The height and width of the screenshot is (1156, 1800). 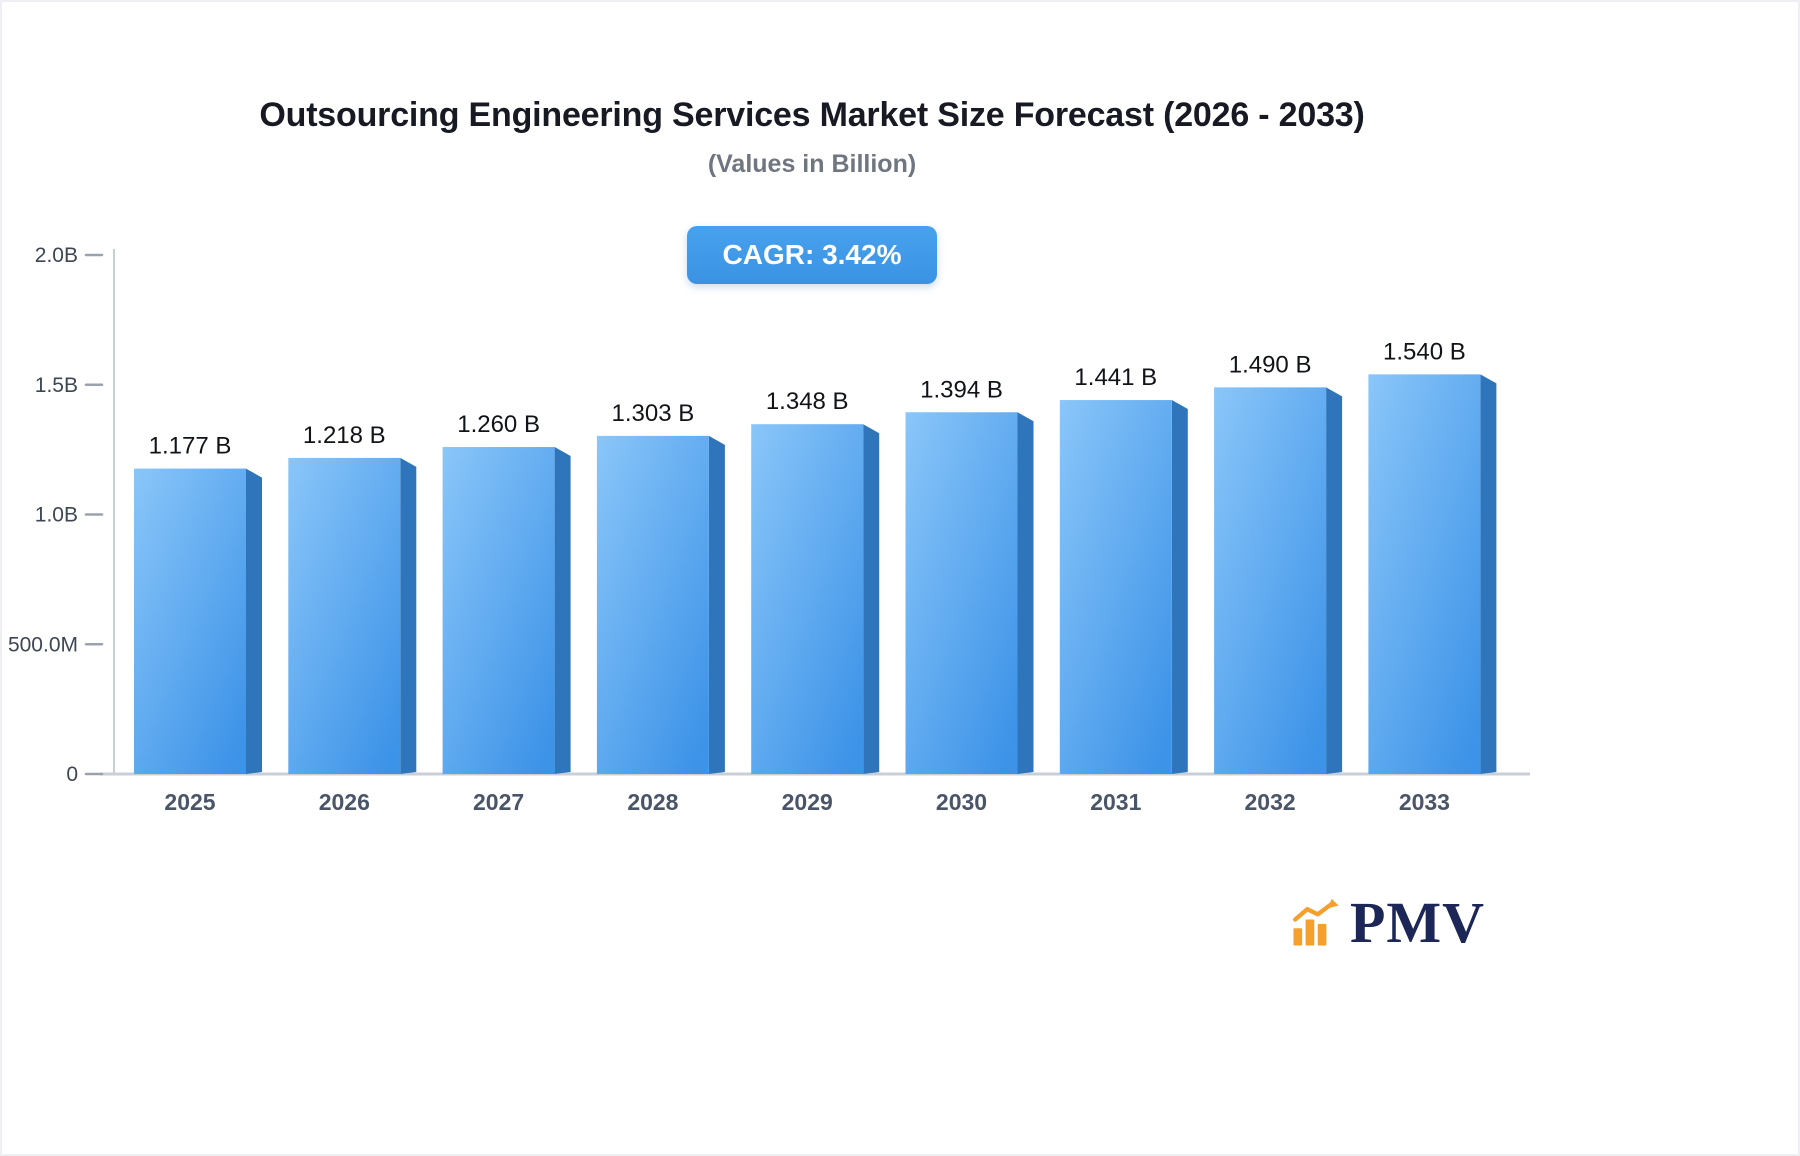 I want to click on y-axis-label: 0, so click(x=72, y=774).